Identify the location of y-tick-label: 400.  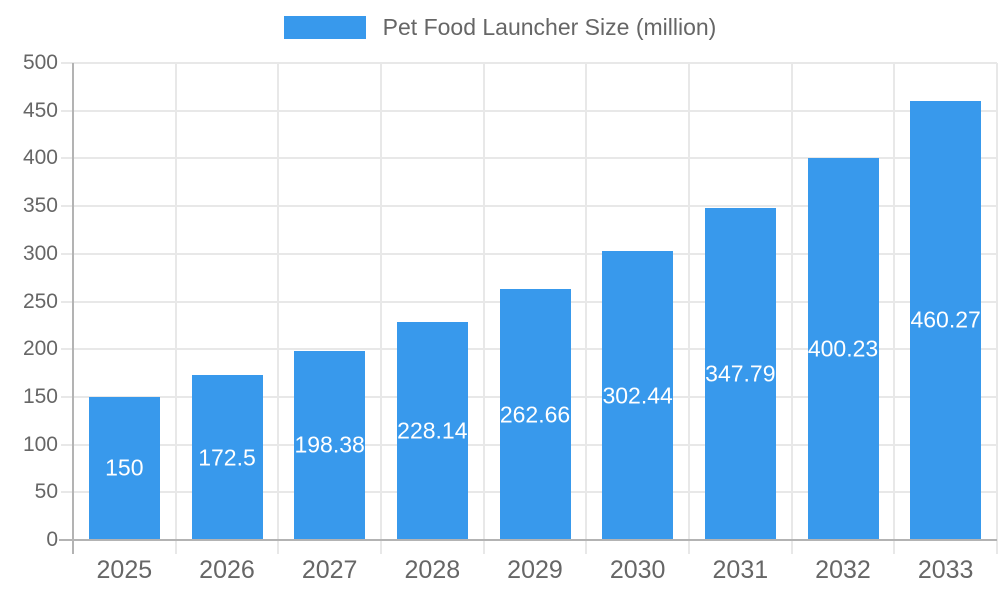
(40, 158).